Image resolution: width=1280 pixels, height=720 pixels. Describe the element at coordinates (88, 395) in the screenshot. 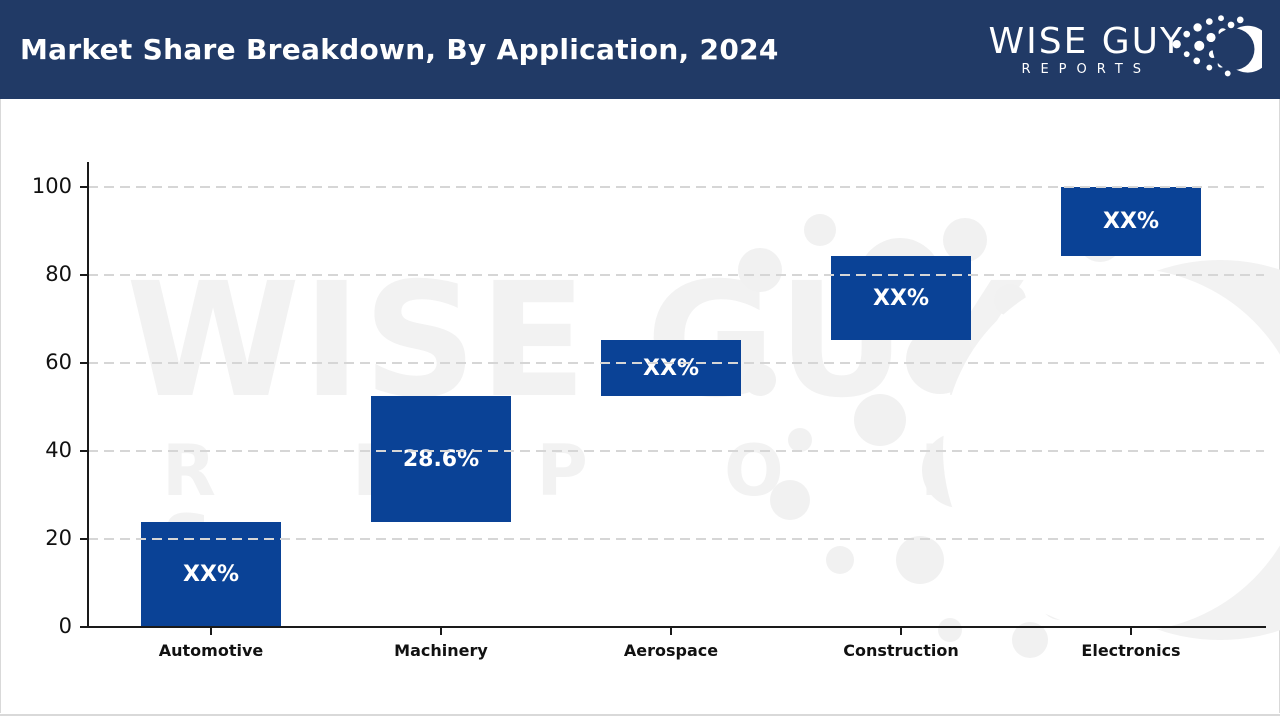

I see `y-axis-line` at that location.